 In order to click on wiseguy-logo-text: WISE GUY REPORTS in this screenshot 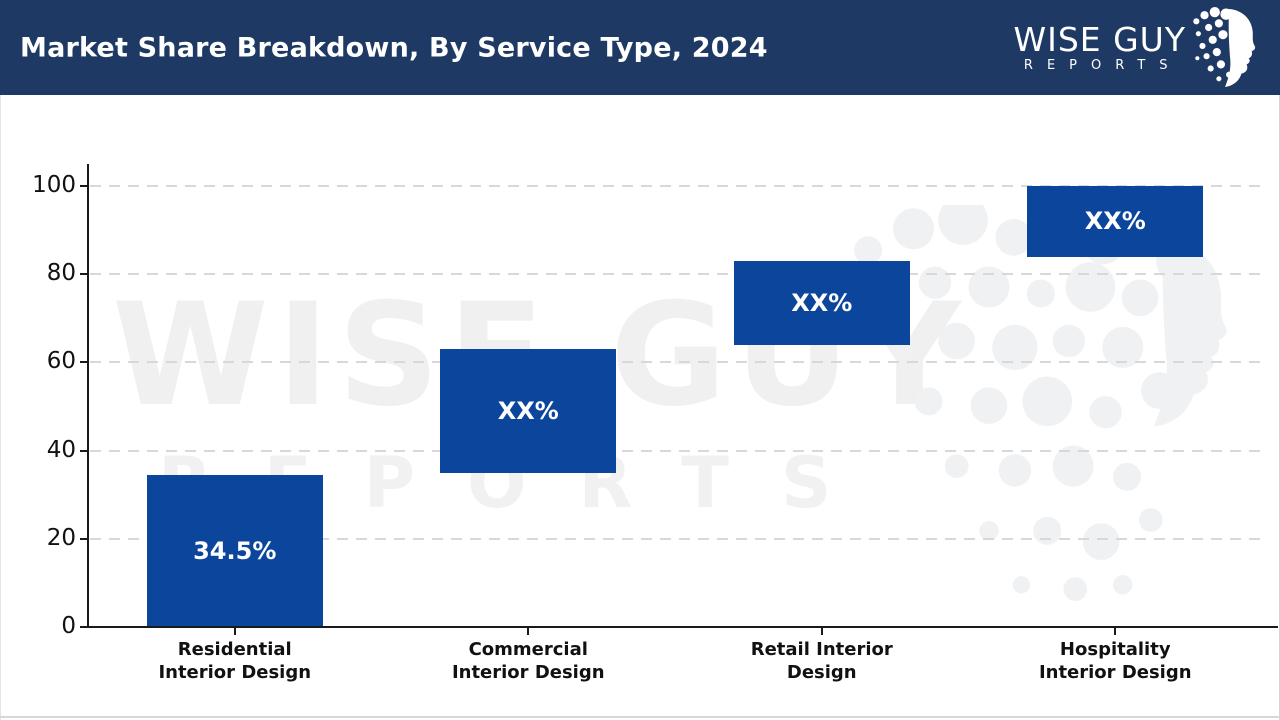, I will do `click(1099, 46)`.